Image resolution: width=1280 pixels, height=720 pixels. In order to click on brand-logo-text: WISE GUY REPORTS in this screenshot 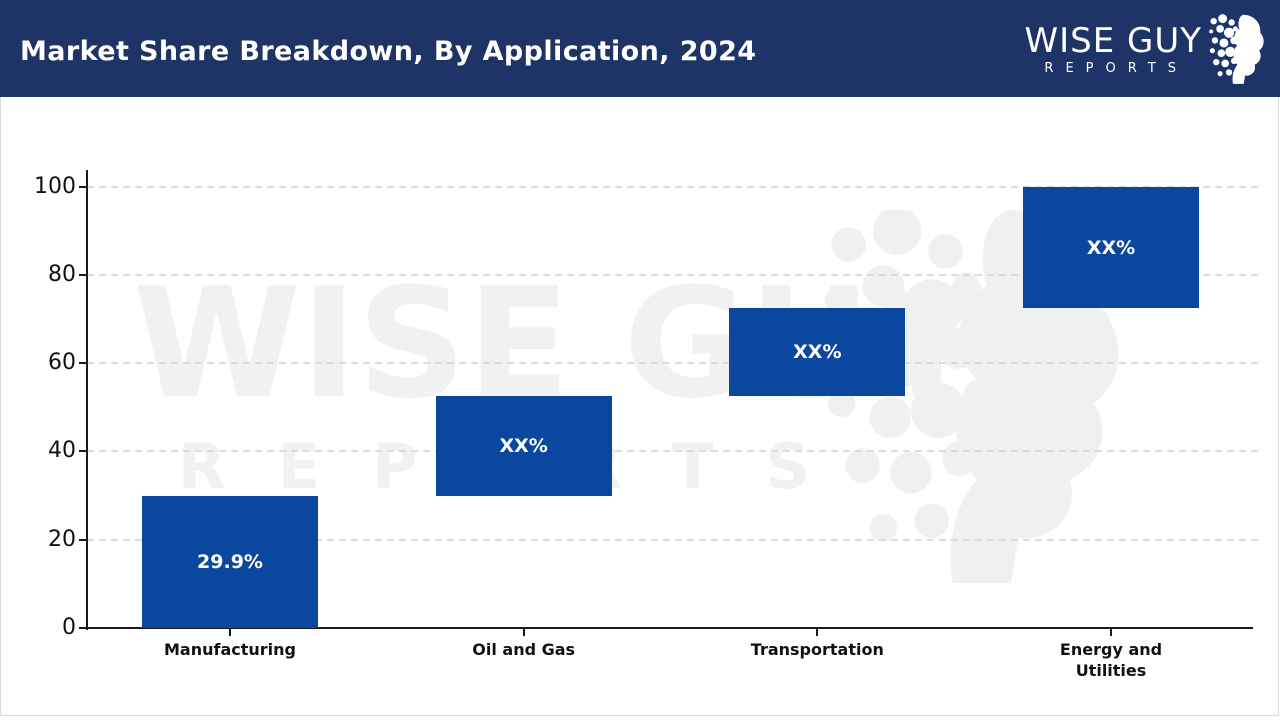, I will do `click(1113, 50)`.